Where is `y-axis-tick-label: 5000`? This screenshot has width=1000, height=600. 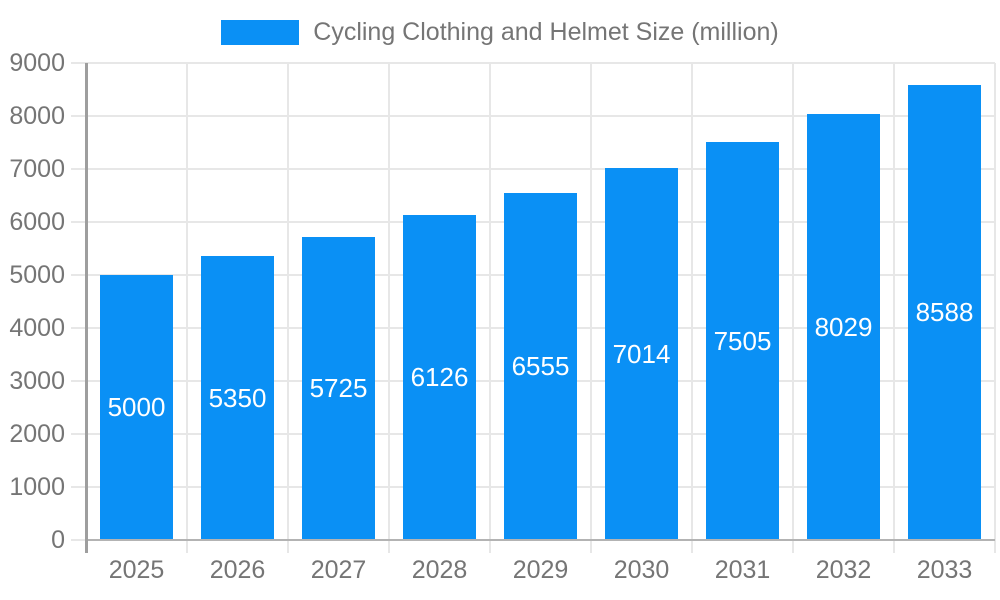 y-axis-tick-label: 5000 is located at coordinates (37, 275).